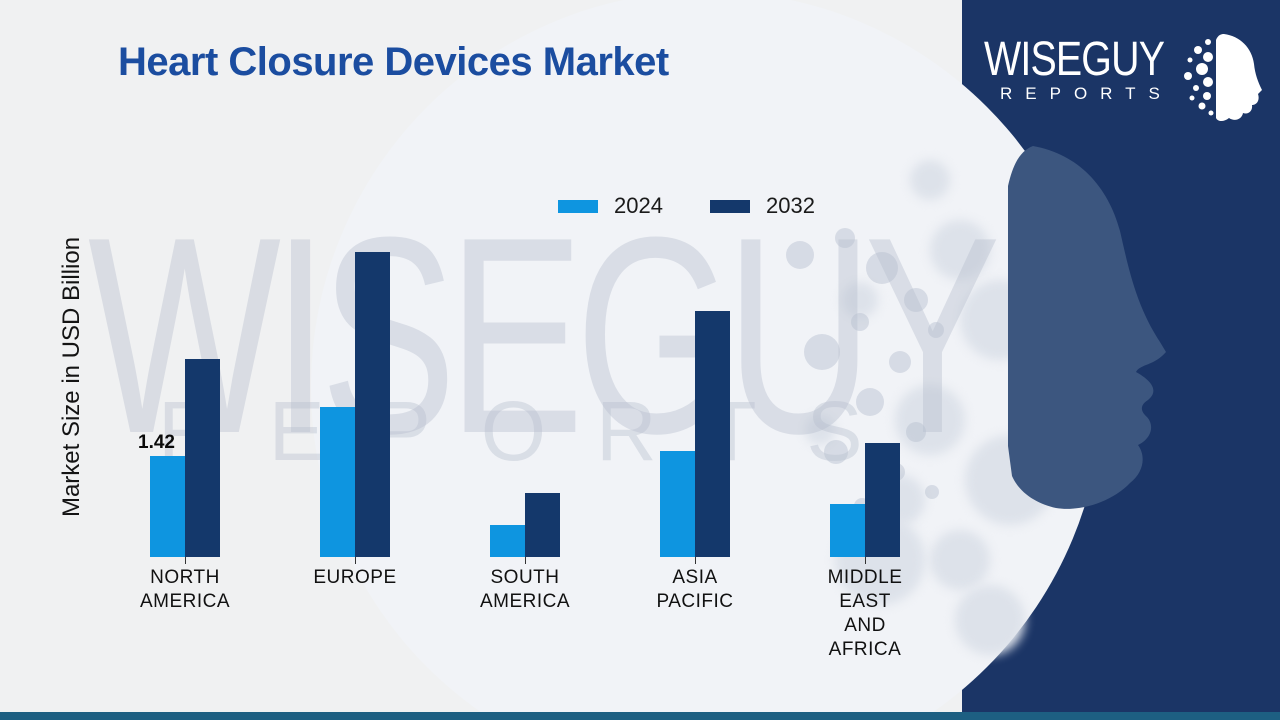 The height and width of the screenshot is (720, 1280). What do you see at coordinates (638, 205) in the screenshot?
I see `legend-label-2024: 2024` at bounding box center [638, 205].